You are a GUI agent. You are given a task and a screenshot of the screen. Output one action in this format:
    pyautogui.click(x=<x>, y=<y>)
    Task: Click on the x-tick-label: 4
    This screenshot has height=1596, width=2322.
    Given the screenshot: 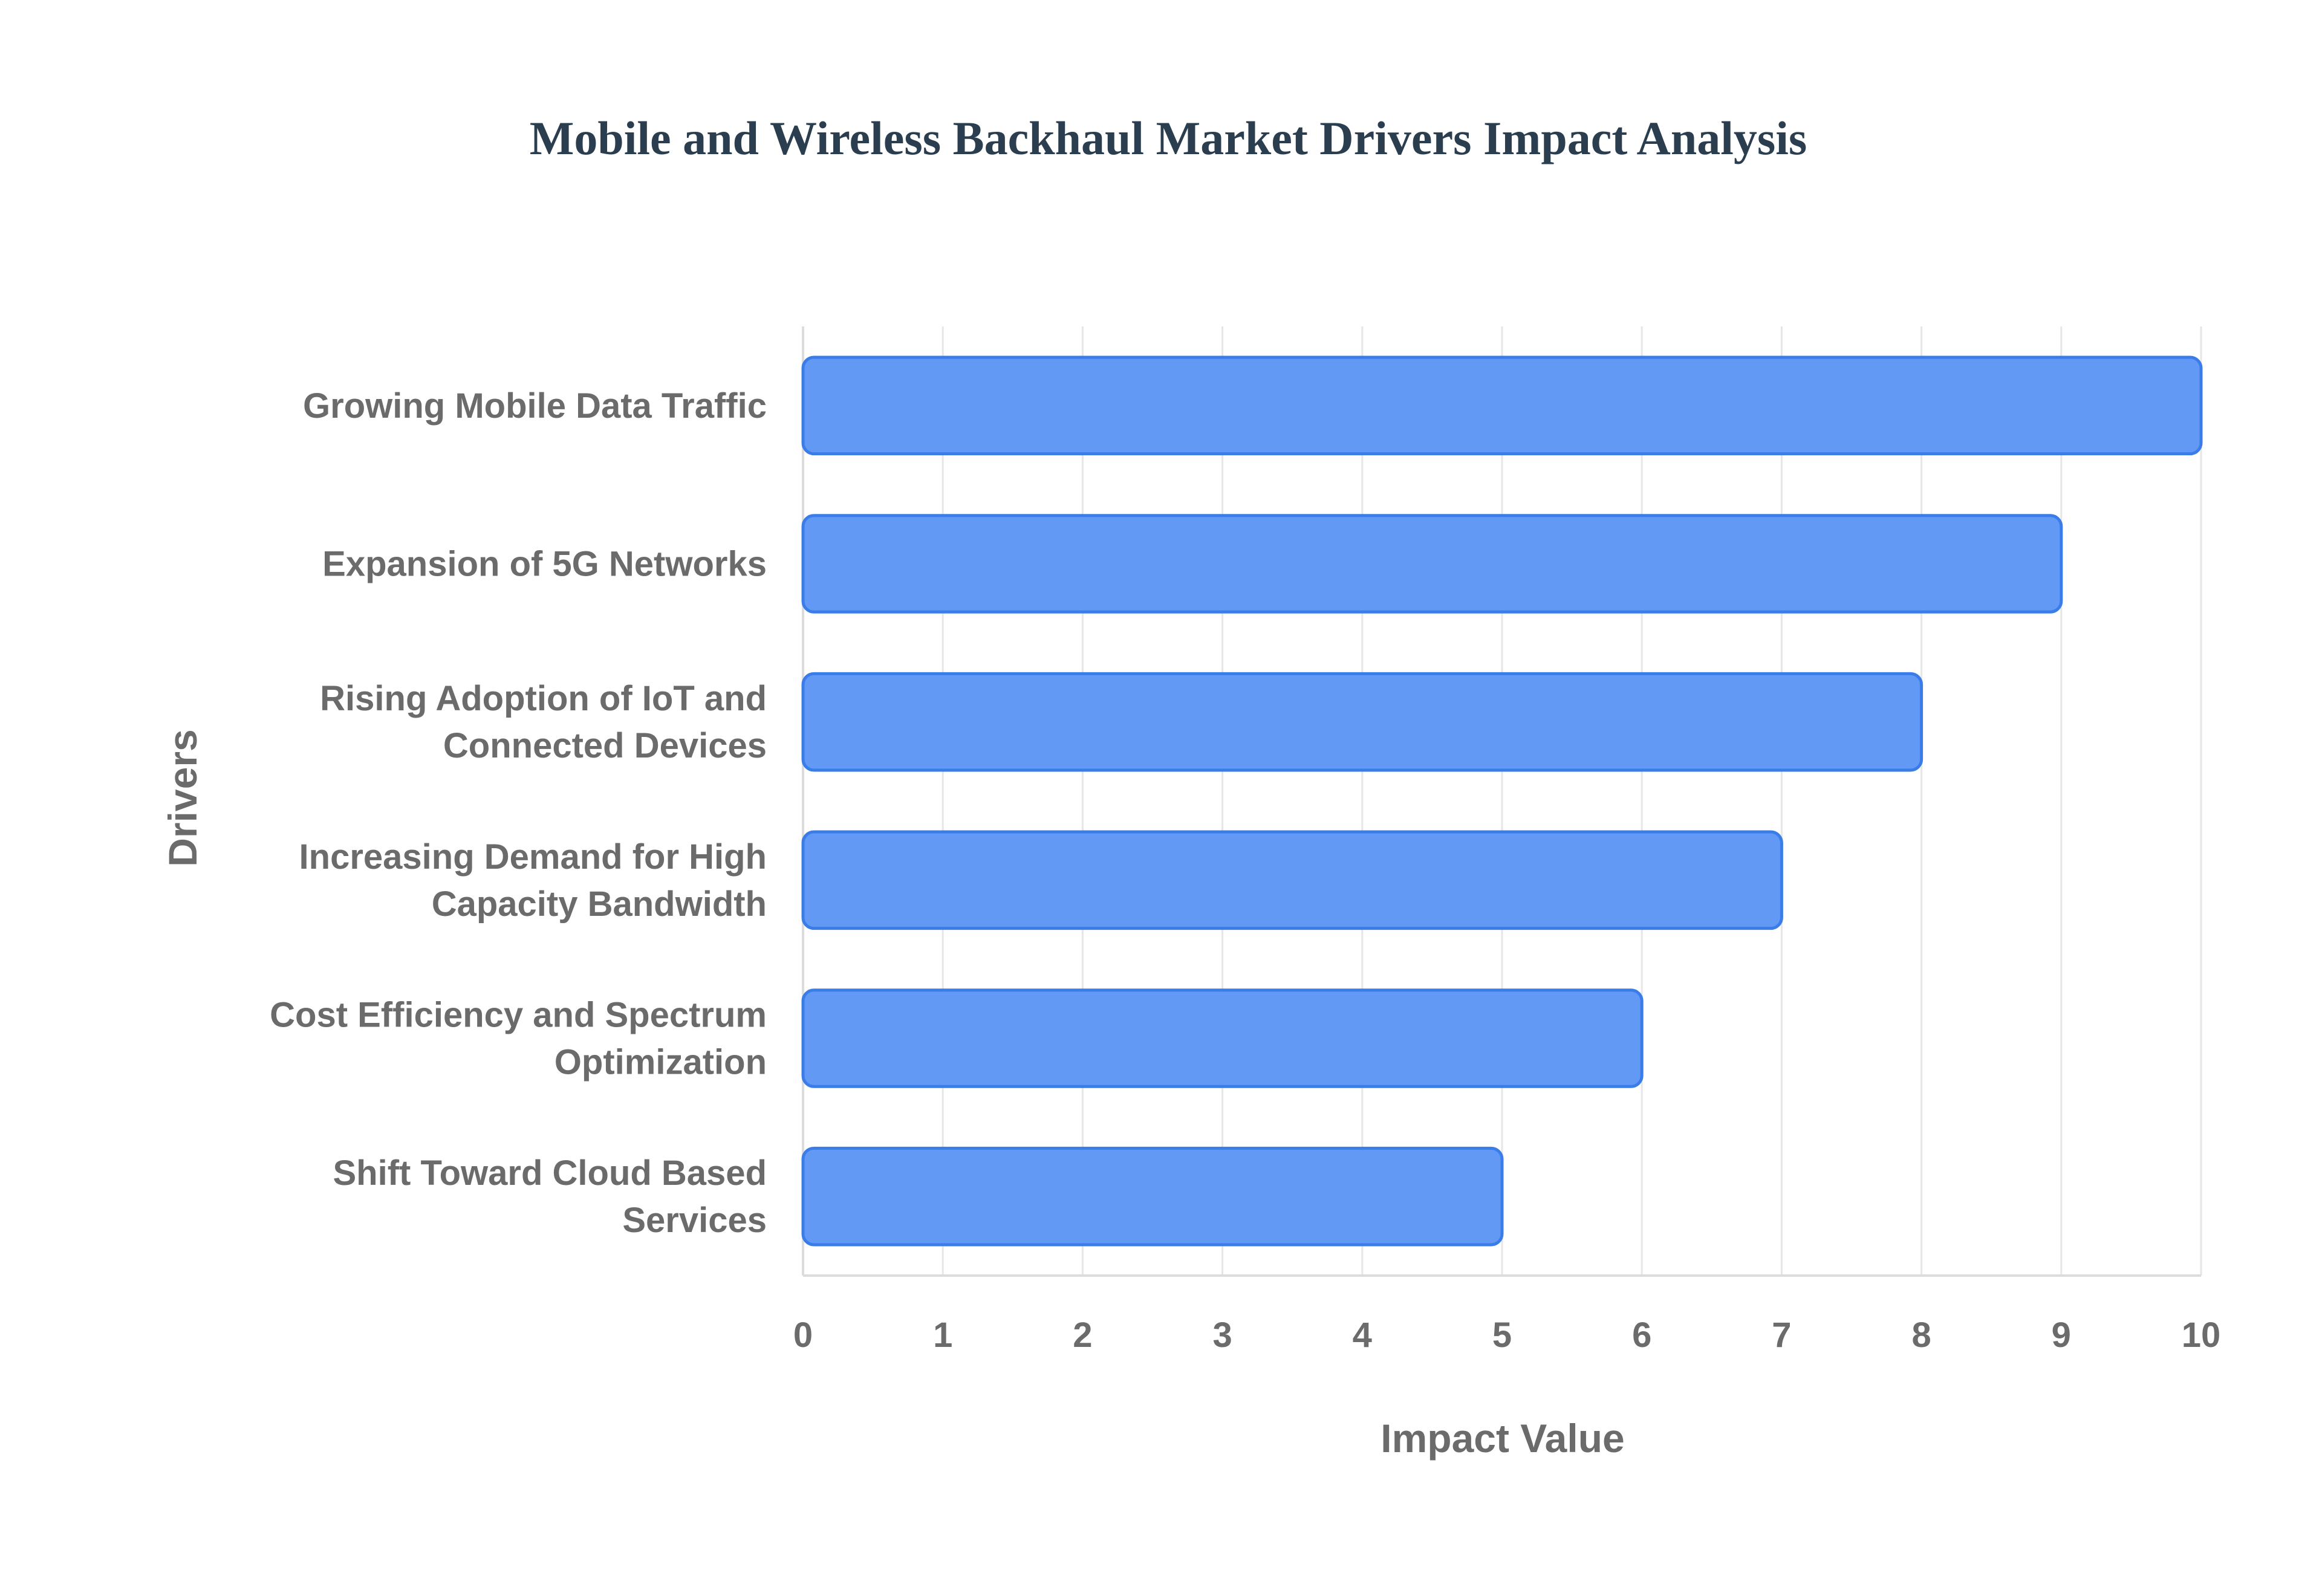 What is the action you would take?
    pyautogui.click(x=1362, y=1335)
    